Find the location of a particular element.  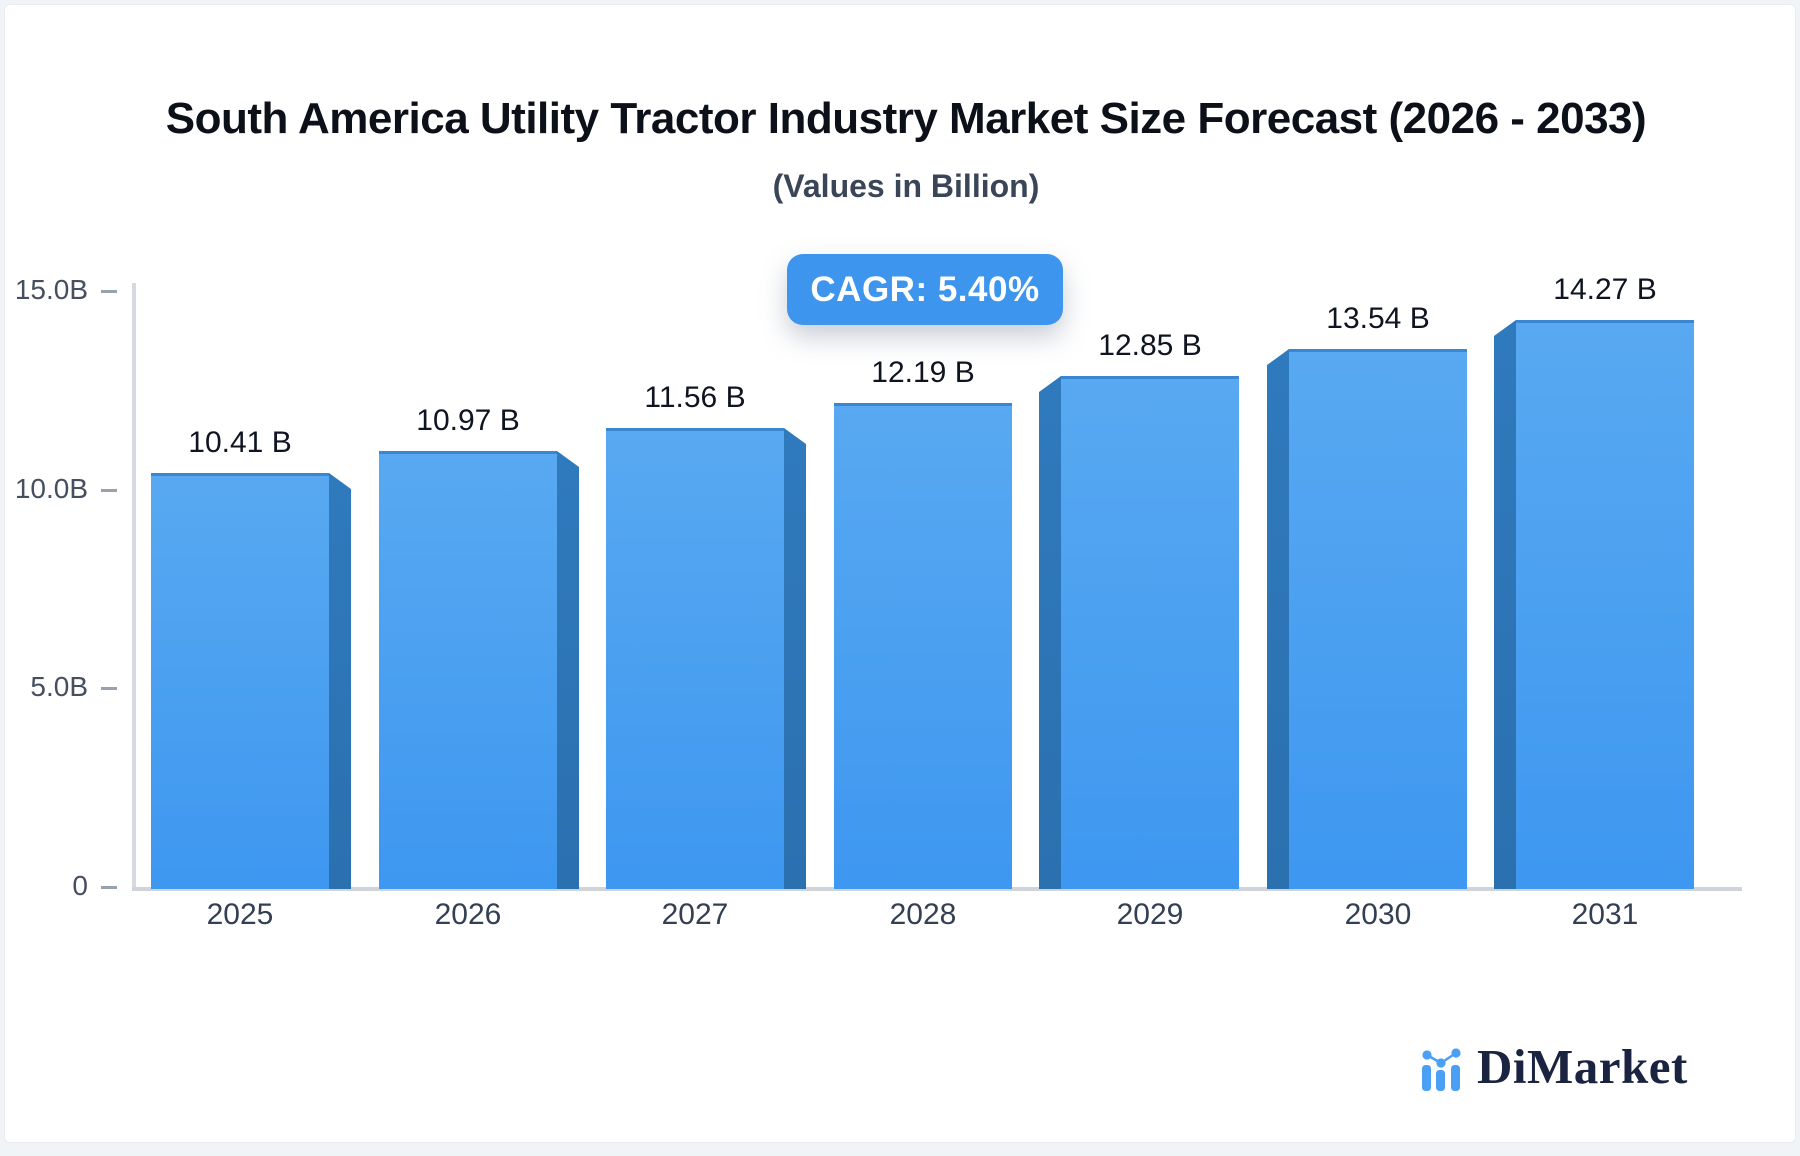

x-axis-label-2031: 2031 is located at coordinates (1605, 914).